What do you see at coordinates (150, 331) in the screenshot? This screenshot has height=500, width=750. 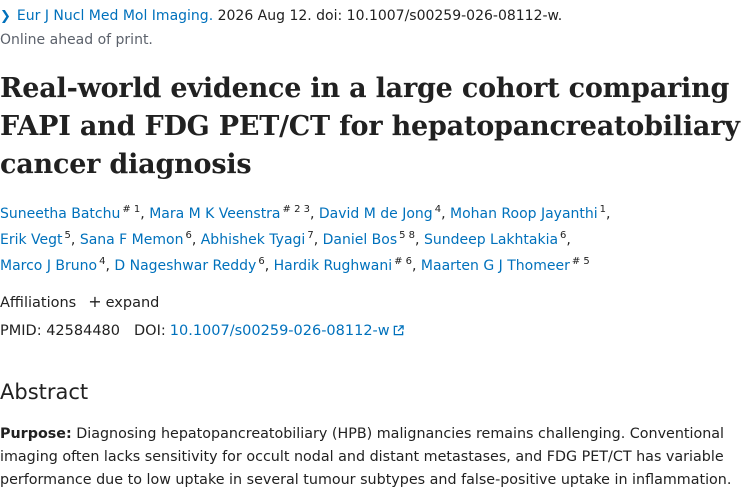 I see `doi-label: DOI:` at bounding box center [150, 331].